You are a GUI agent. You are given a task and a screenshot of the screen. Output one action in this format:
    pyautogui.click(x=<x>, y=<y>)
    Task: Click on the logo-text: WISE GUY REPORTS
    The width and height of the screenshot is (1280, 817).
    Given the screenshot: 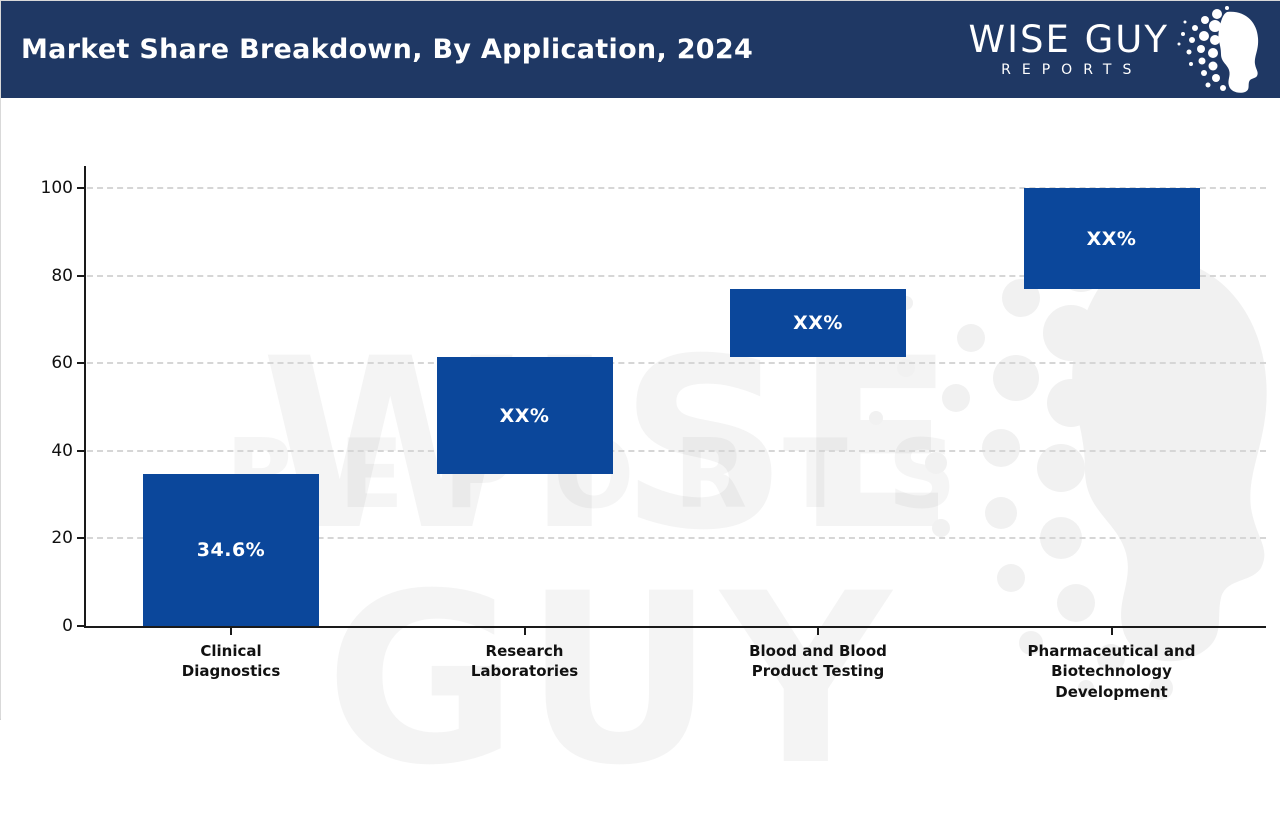 What is the action you would take?
    pyautogui.click(x=1069, y=49)
    